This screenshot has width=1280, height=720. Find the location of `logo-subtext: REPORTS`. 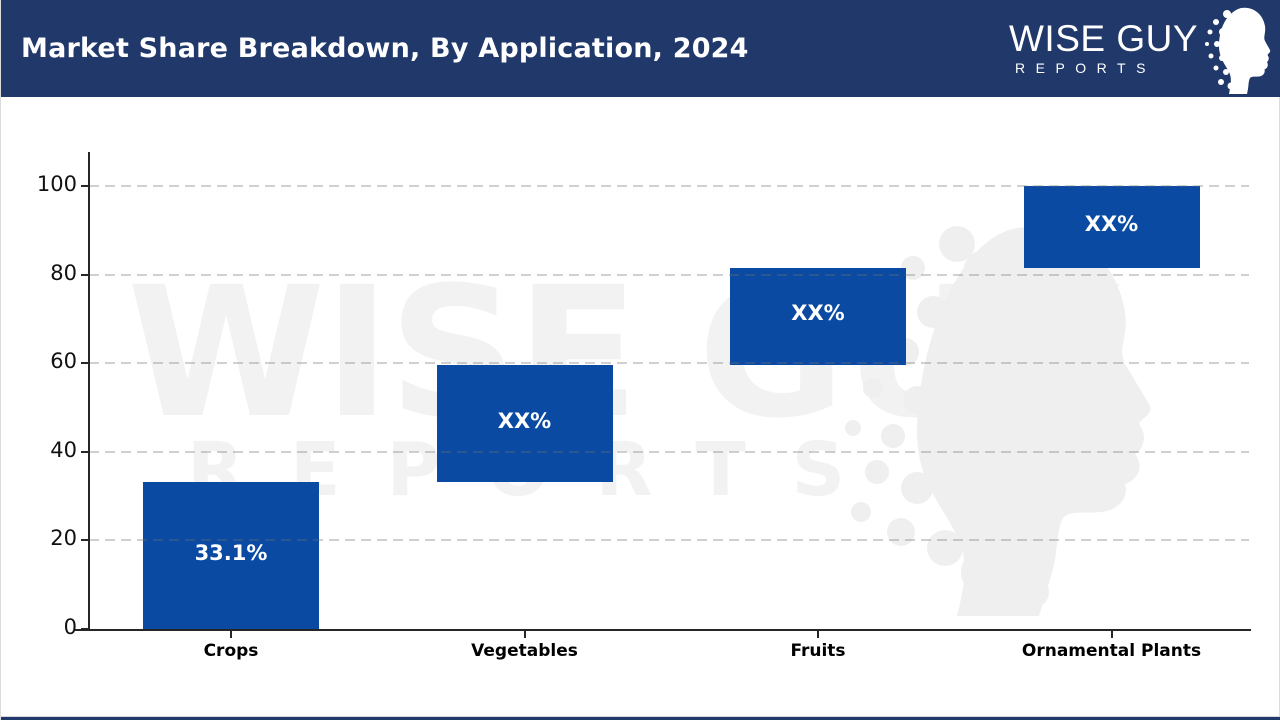

logo-subtext: REPORTS is located at coordinates (1085, 68).